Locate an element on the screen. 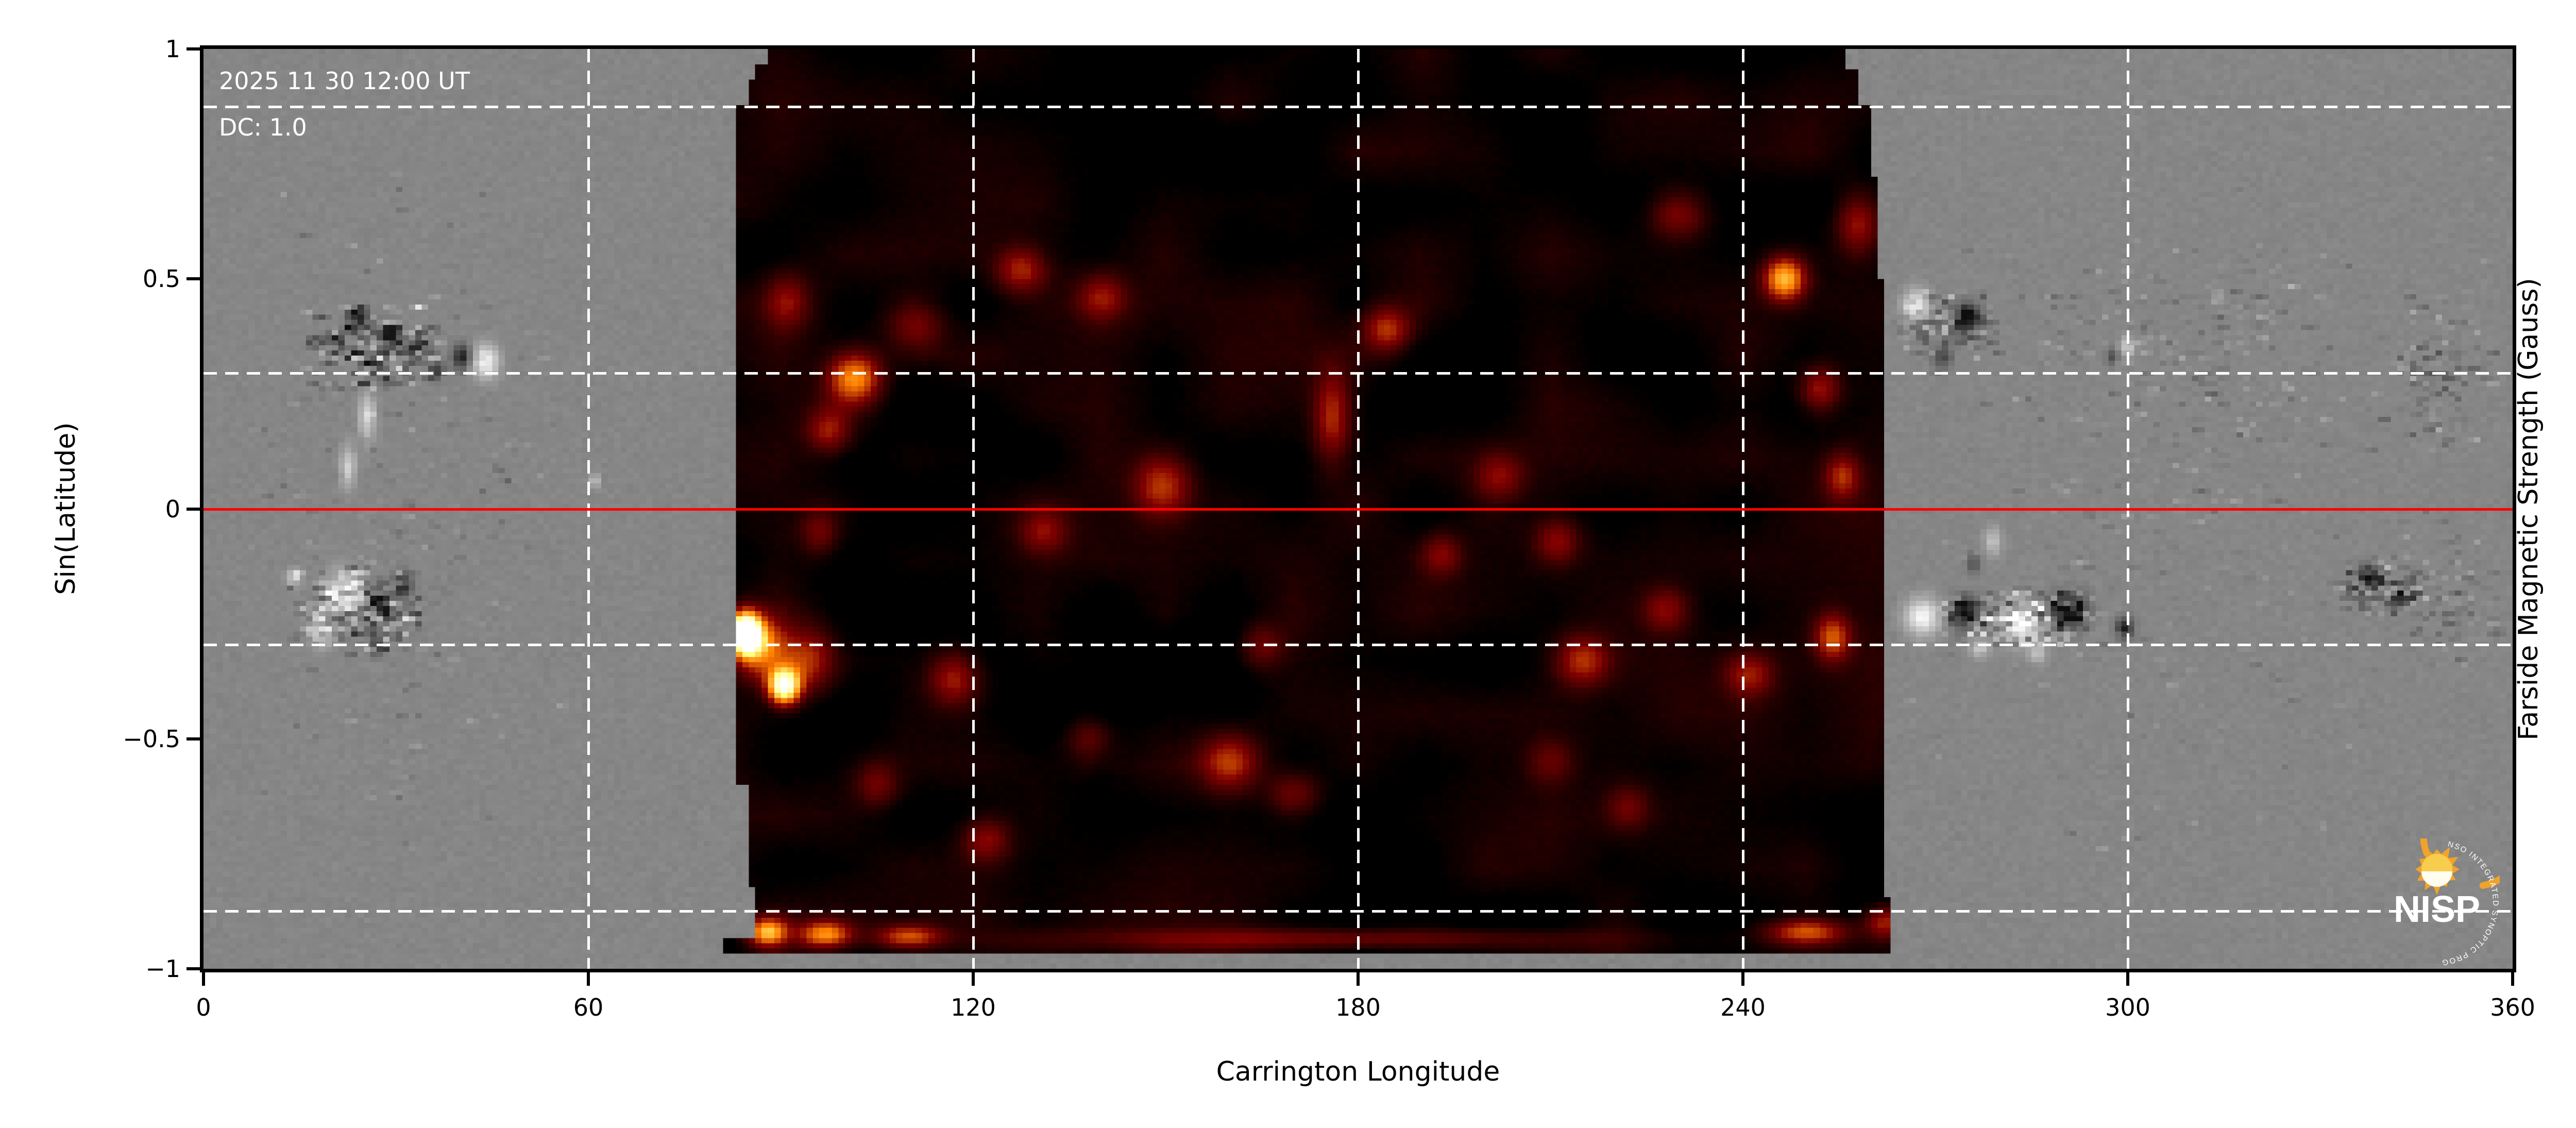 The height and width of the screenshot is (1128, 2576). y-tick-label-0: 0 is located at coordinates (172, 509).